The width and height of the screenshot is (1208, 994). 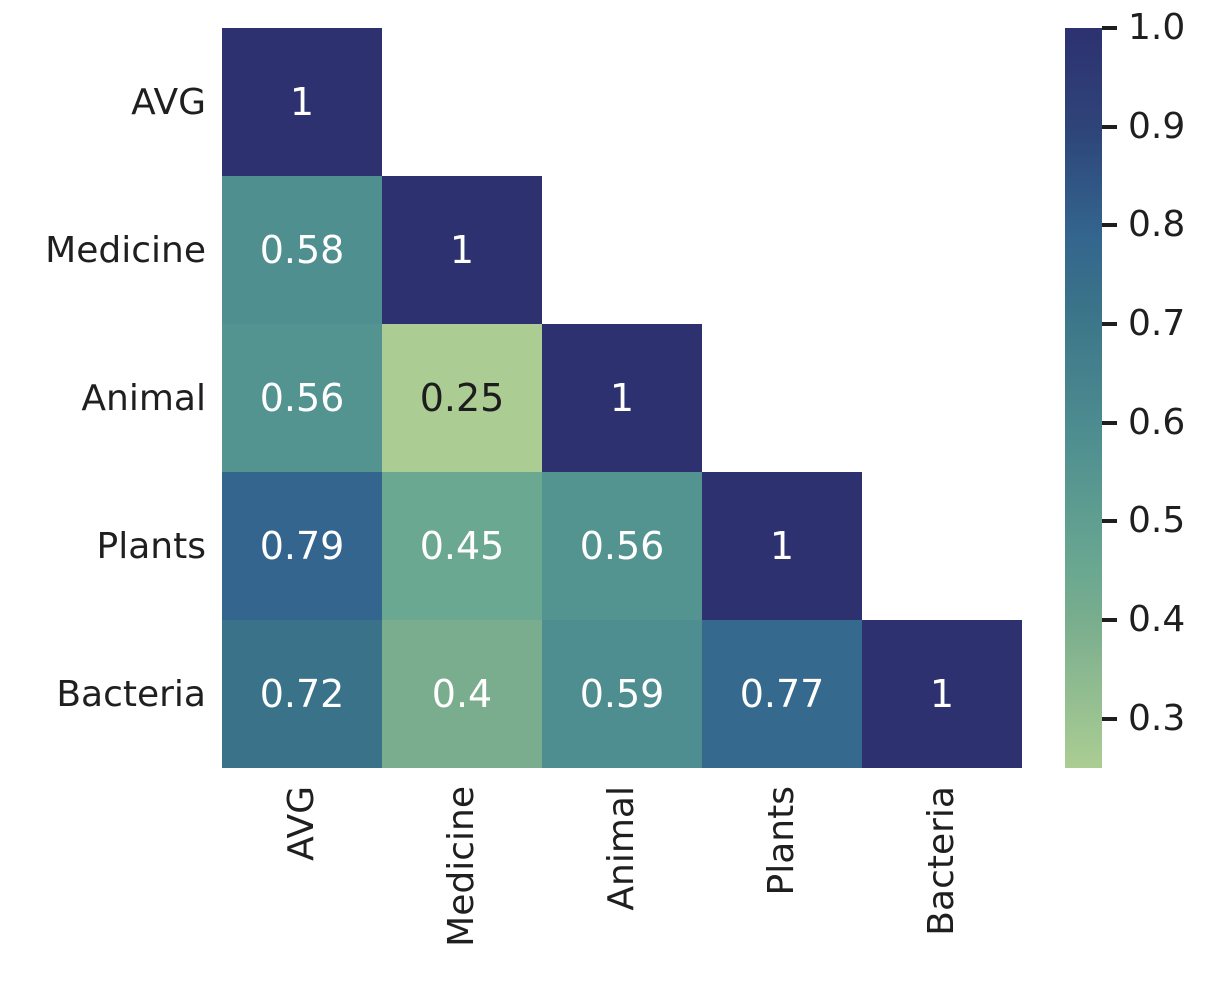 I want to click on heatmap-cell-Plants-AVG: 0.79, so click(x=302, y=546).